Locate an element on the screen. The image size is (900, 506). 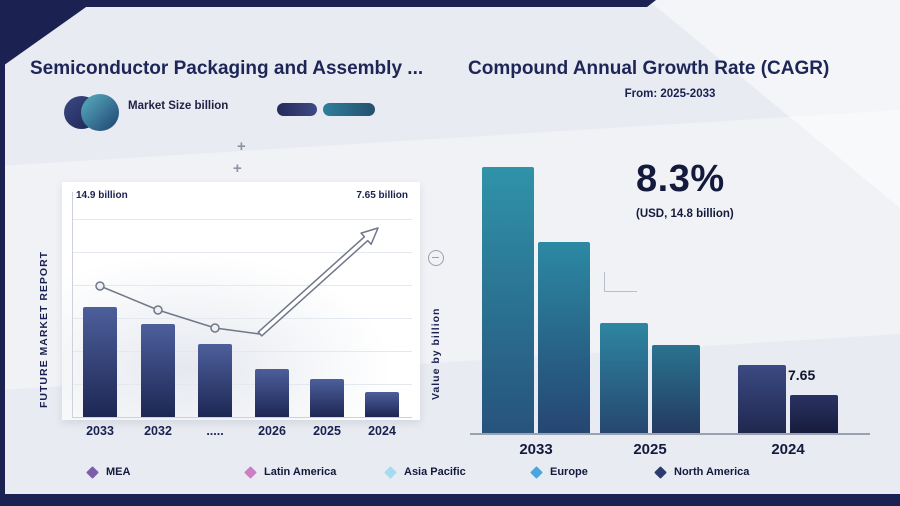
cagr-year-2025: 2025 is located at coordinates (650, 449).